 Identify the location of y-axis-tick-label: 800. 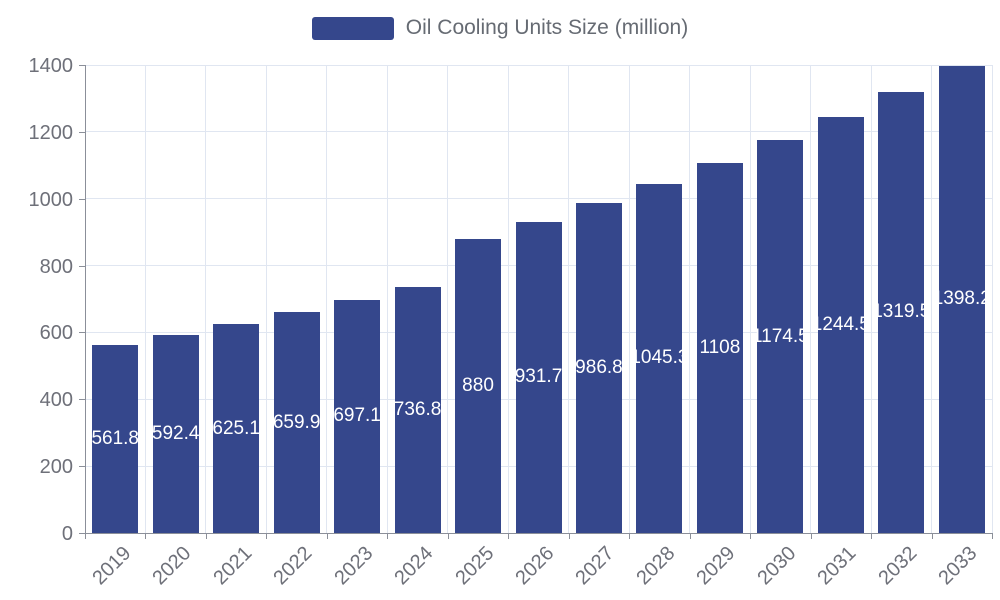
(56, 266).